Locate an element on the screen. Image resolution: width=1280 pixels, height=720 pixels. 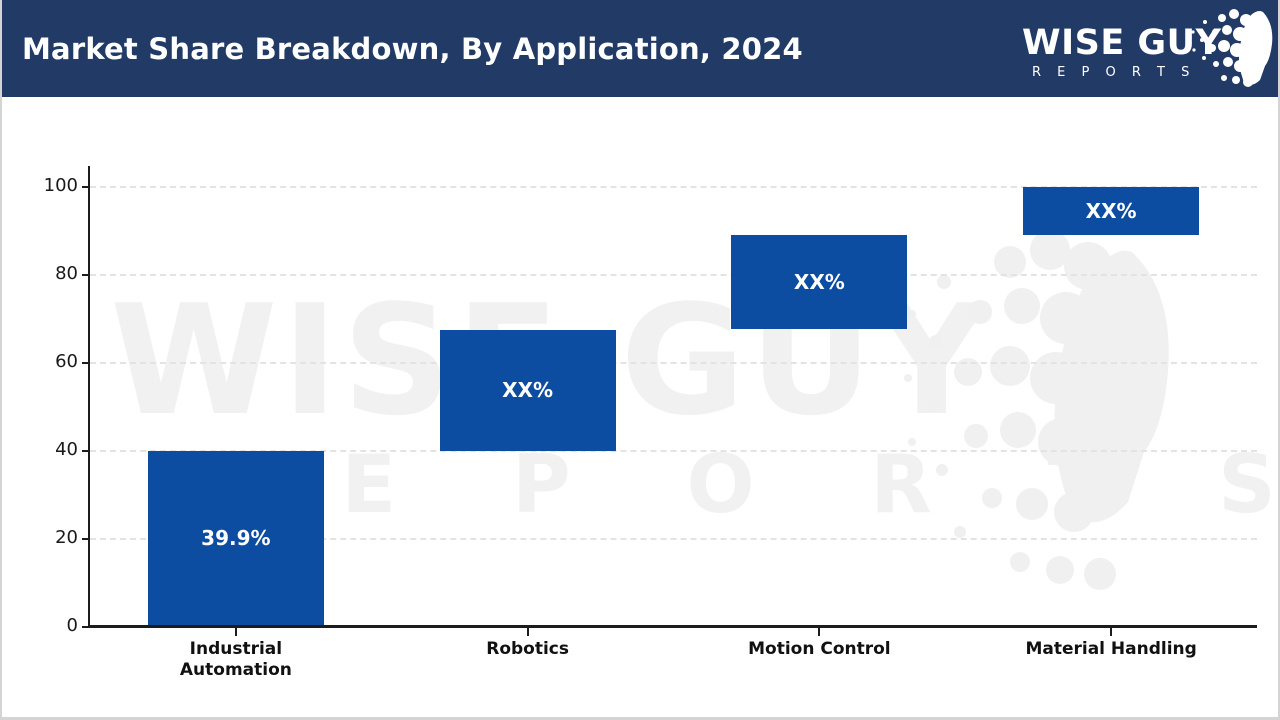
bar-robotics is located at coordinates (527, 390).